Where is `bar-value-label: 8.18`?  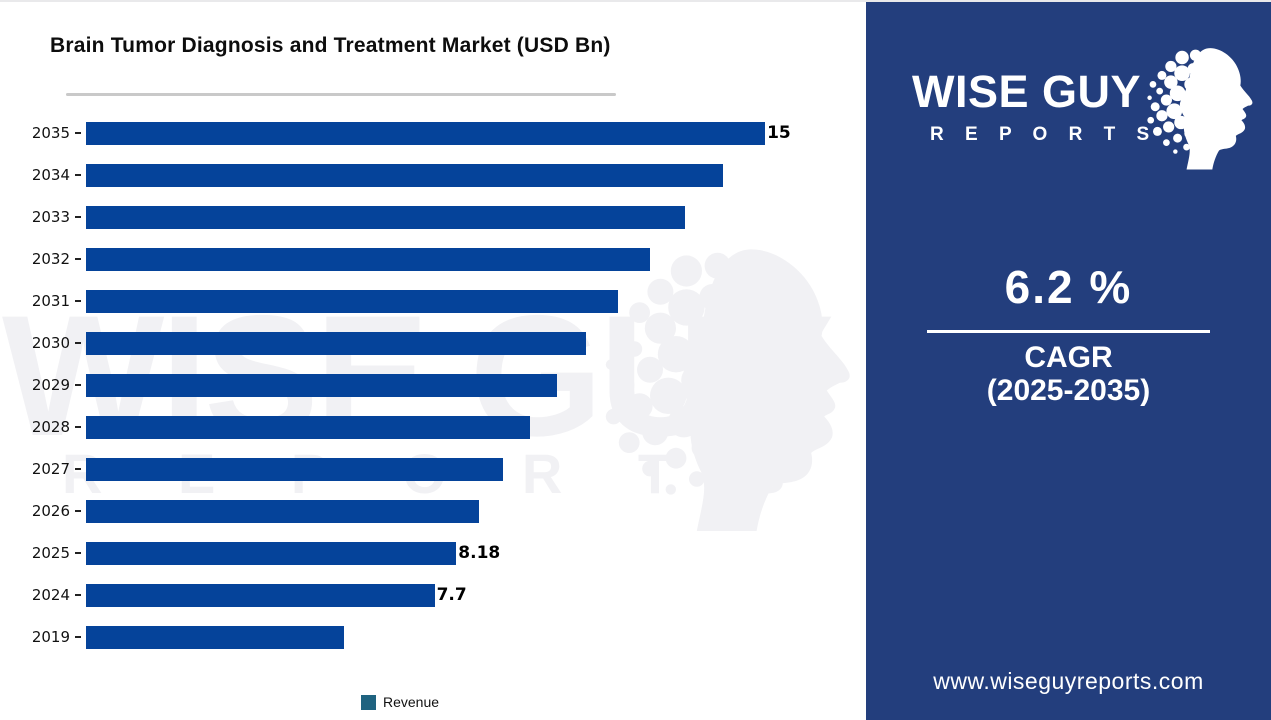
bar-value-label: 8.18 is located at coordinates (479, 553).